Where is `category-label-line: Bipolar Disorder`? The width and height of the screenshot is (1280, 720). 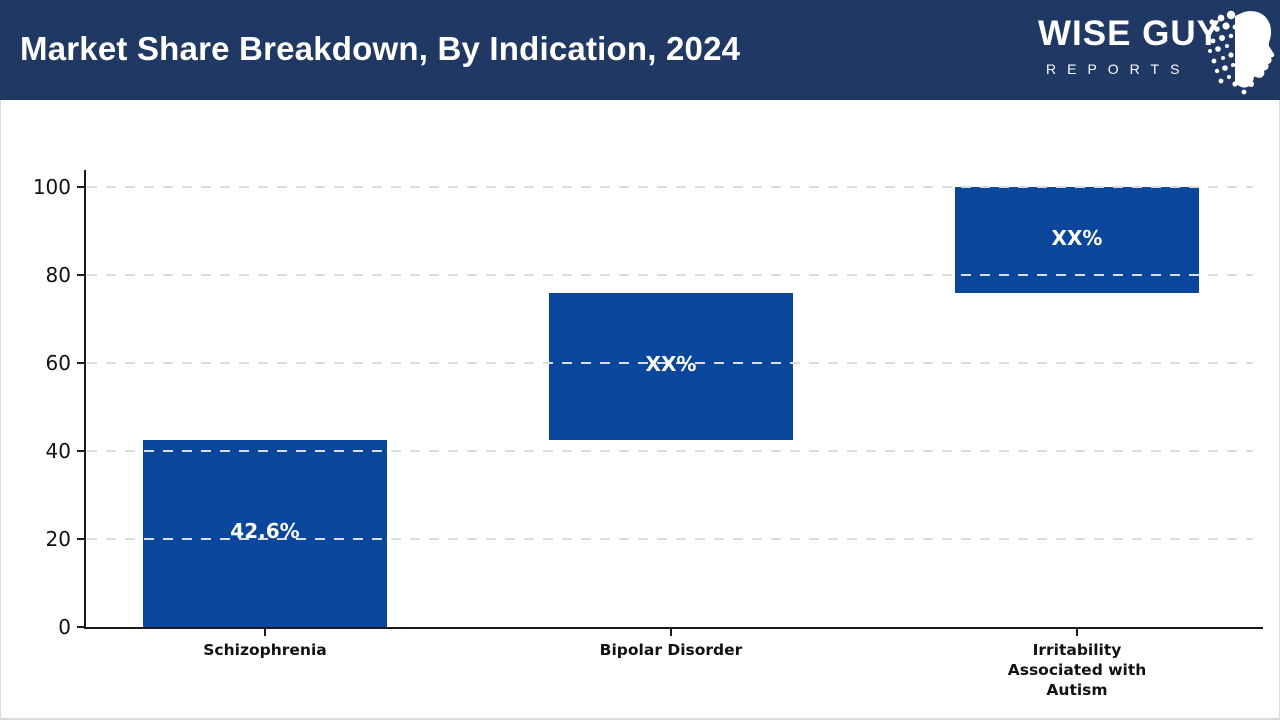
category-label-line: Bipolar Disorder is located at coordinates (671, 650).